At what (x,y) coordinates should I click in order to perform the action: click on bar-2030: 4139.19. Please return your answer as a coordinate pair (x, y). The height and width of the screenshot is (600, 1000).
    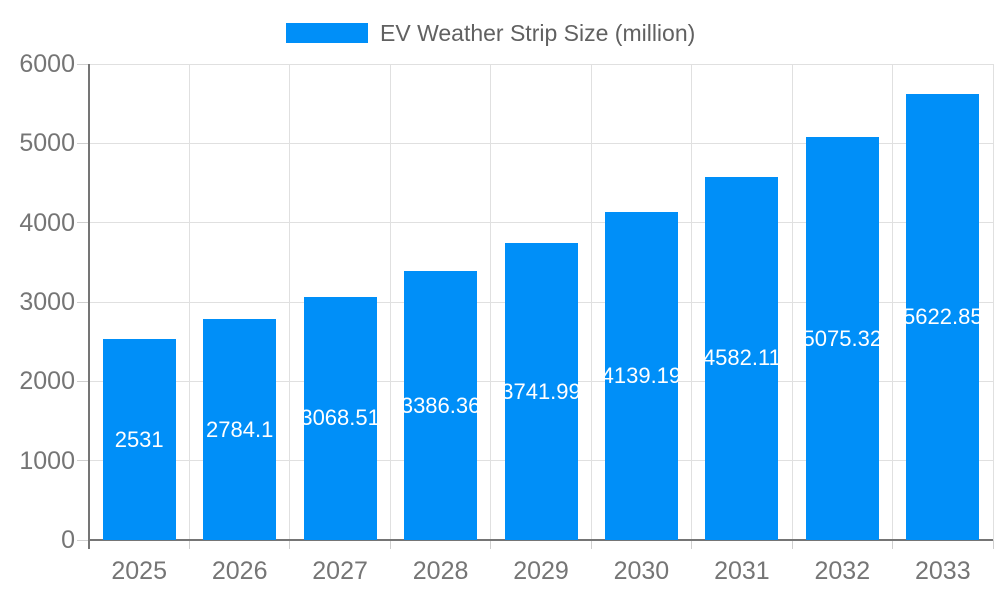
    Looking at the image, I should click on (641, 375).